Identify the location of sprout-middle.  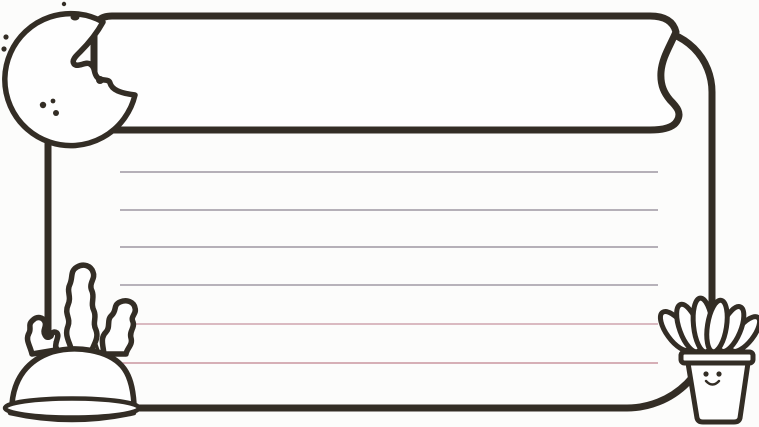
(81, 308).